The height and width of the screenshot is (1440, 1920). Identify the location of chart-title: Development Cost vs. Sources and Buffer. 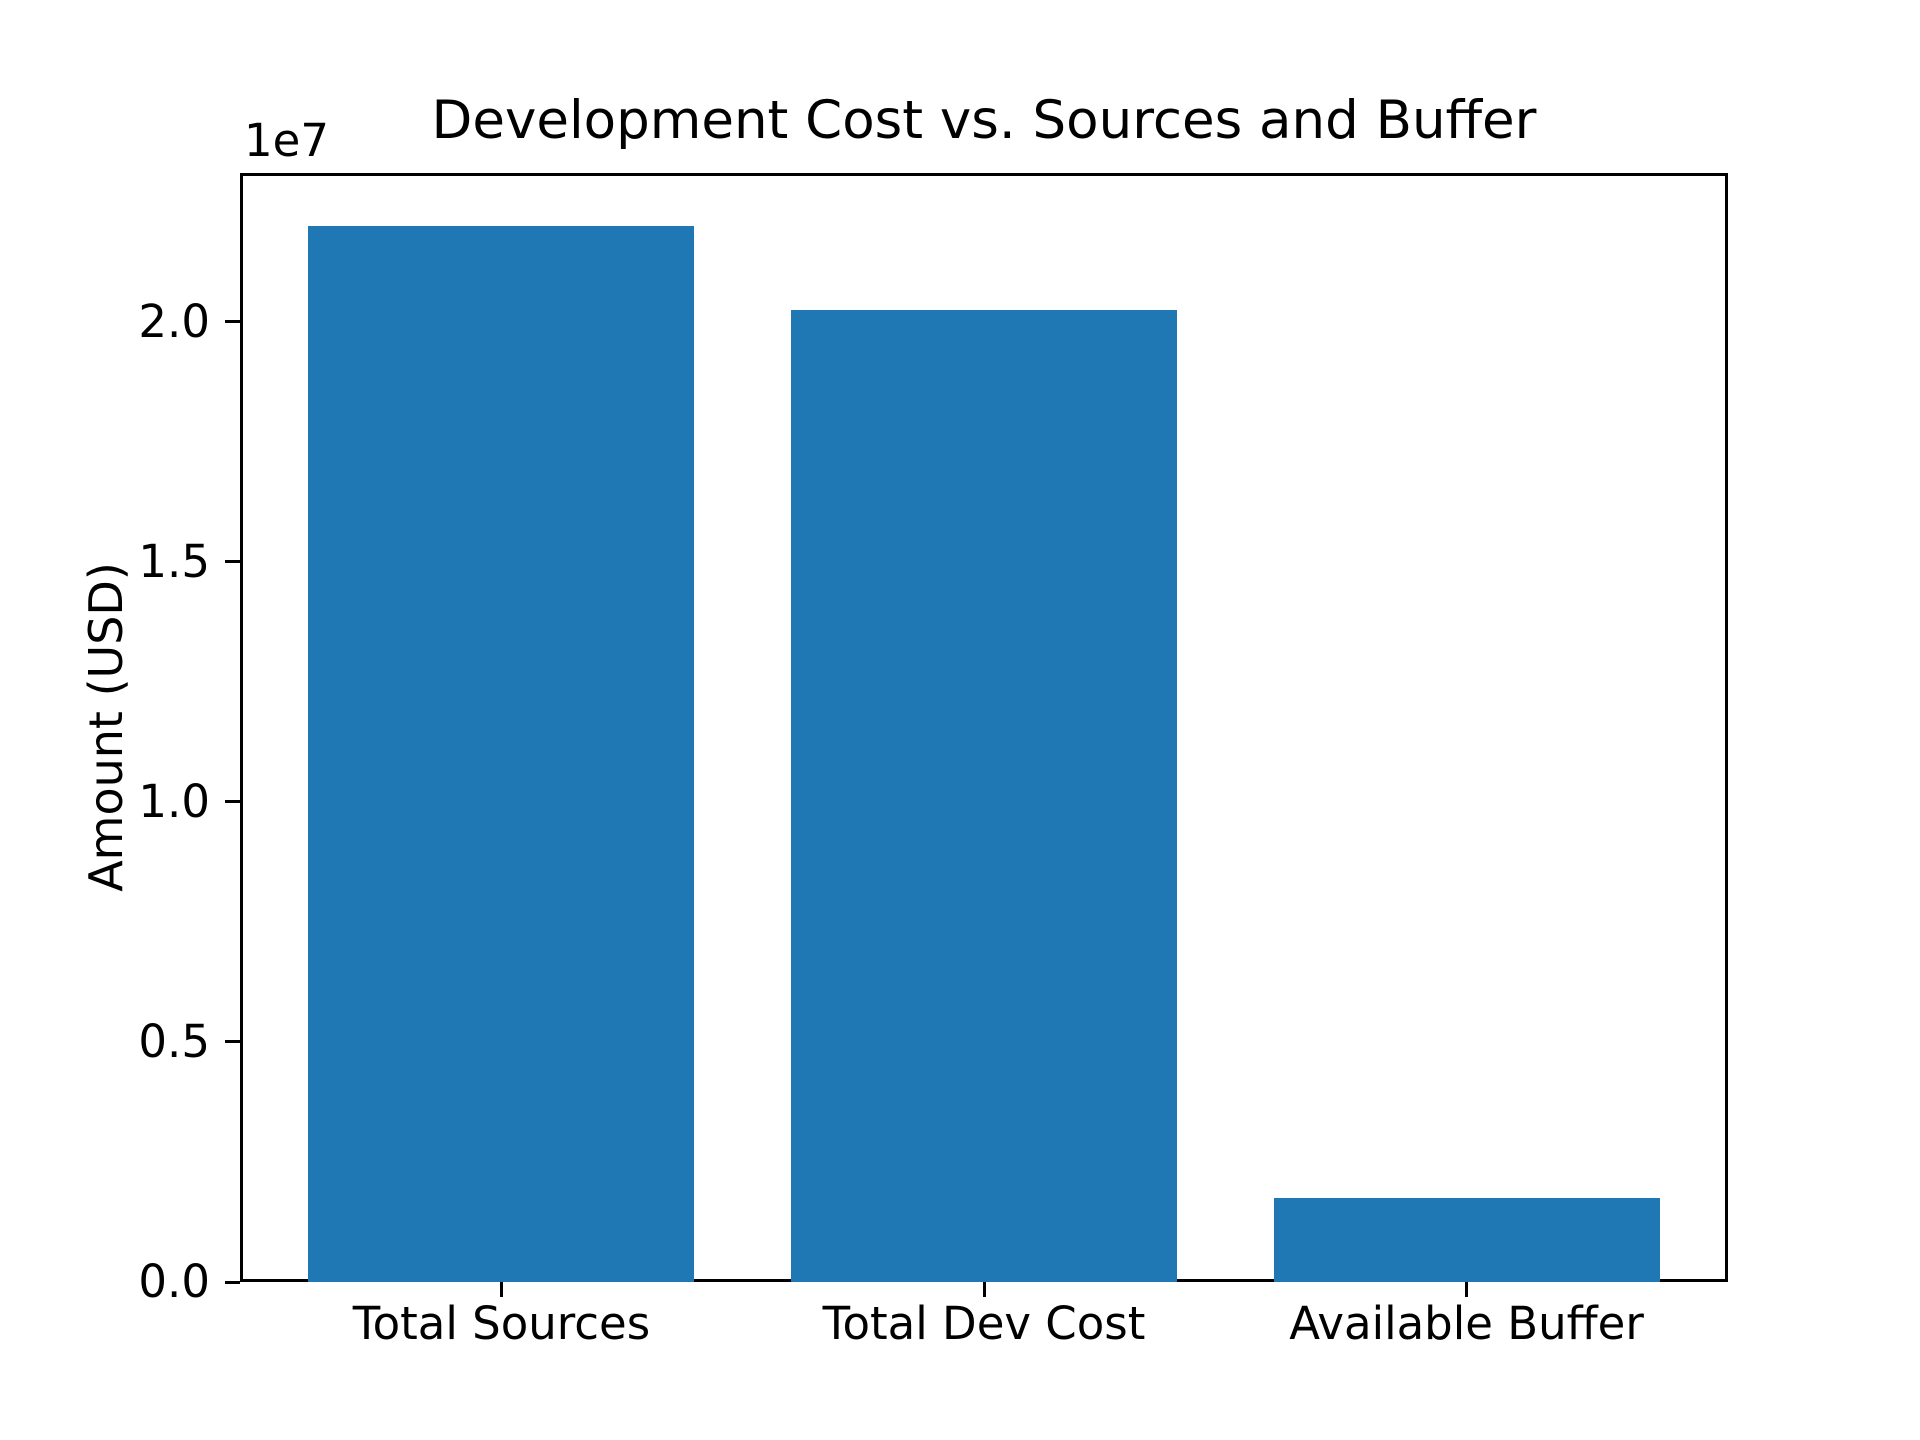
(984, 120).